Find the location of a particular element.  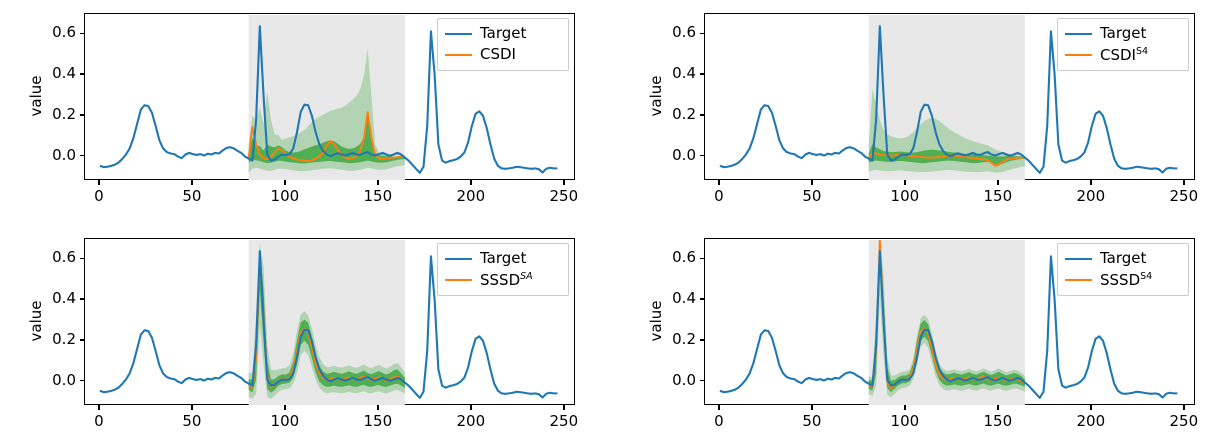

legend-bottom-right: Target SSSDS4 is located at coordinates (1123, 269).